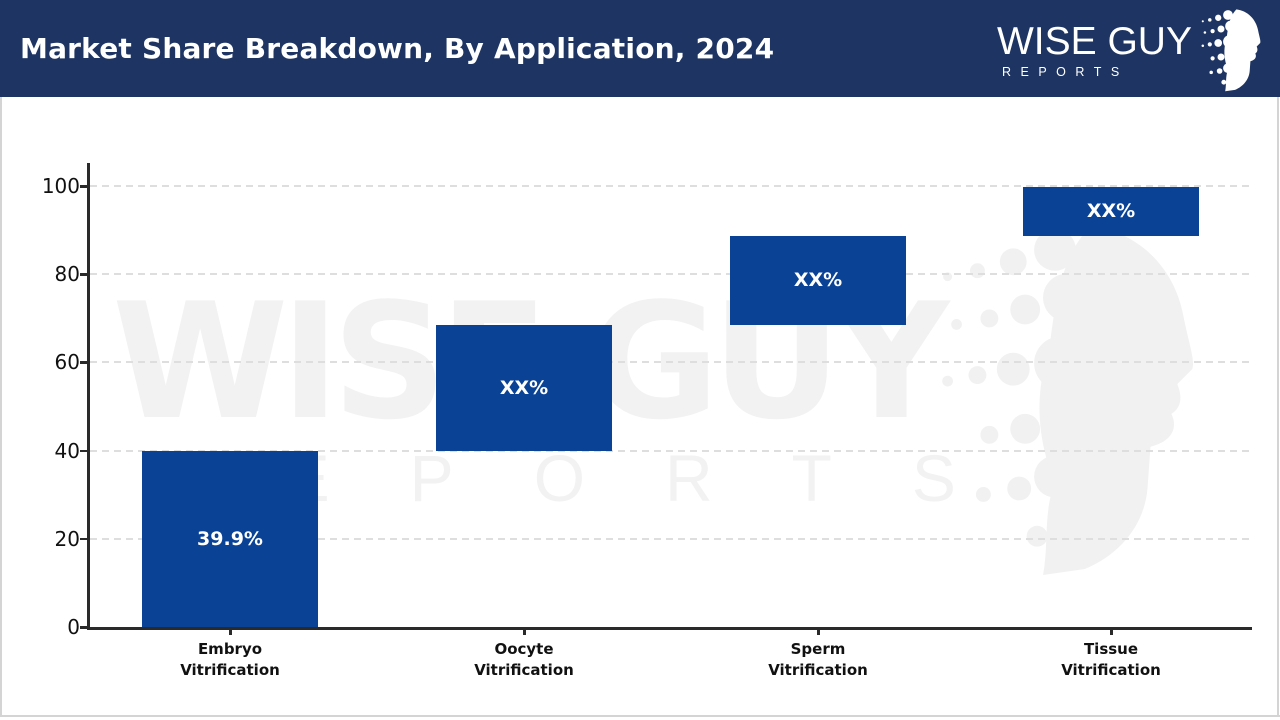 The height and width of the screenshot is (720, 1280). What do you see at coordinates (1111, 659) in the screenshot?
I see `x-category-label: Tissue Vitrification` at bounding box center [1111, 659].